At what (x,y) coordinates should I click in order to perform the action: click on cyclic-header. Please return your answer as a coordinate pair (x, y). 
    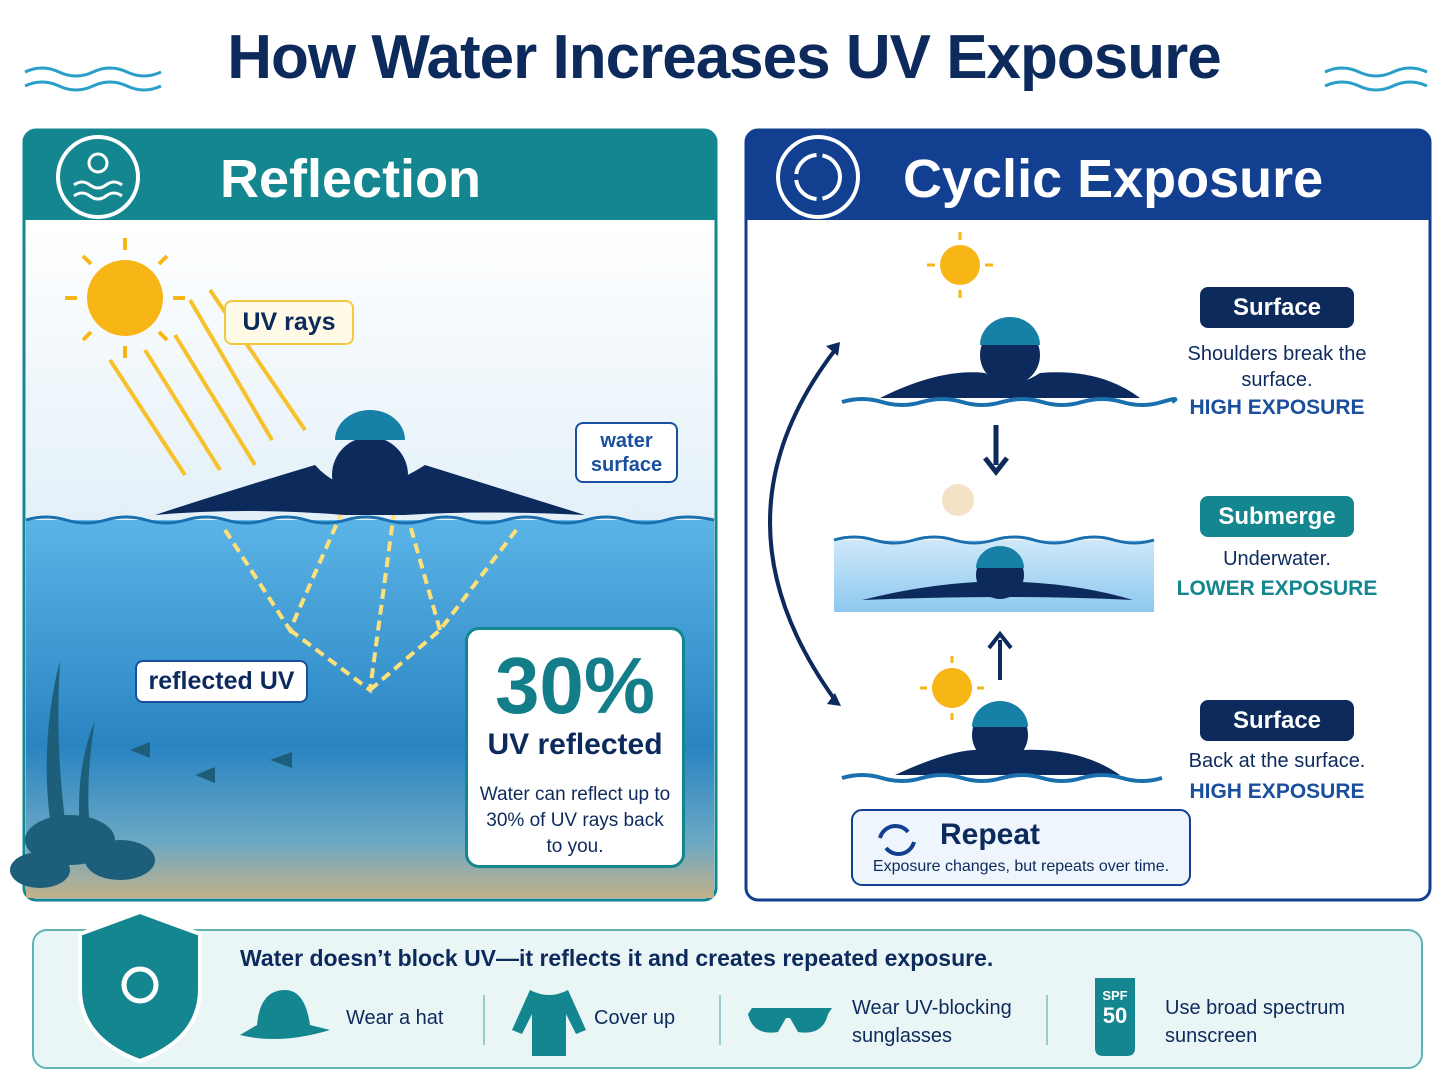
    Looking at the image, I should click on (1088, 175).